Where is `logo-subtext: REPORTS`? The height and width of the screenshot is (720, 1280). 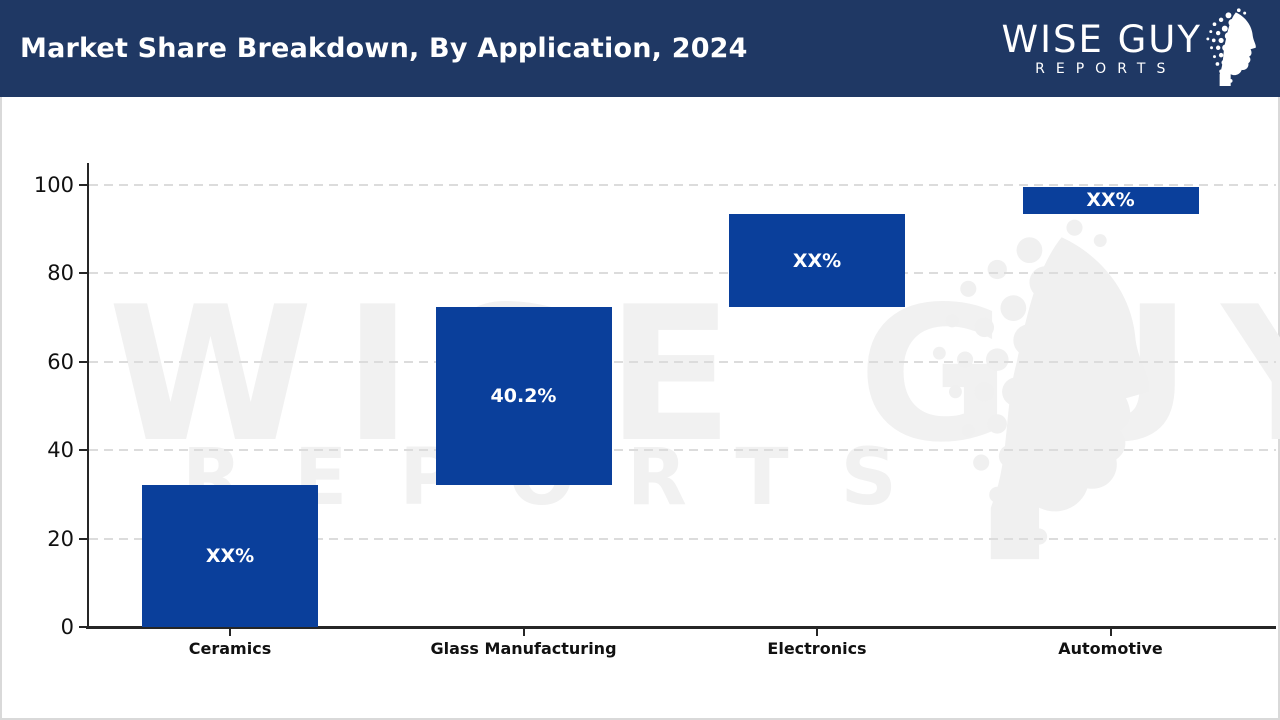
logo-subtext: REPORTS is located at coordinates (1106, 69).